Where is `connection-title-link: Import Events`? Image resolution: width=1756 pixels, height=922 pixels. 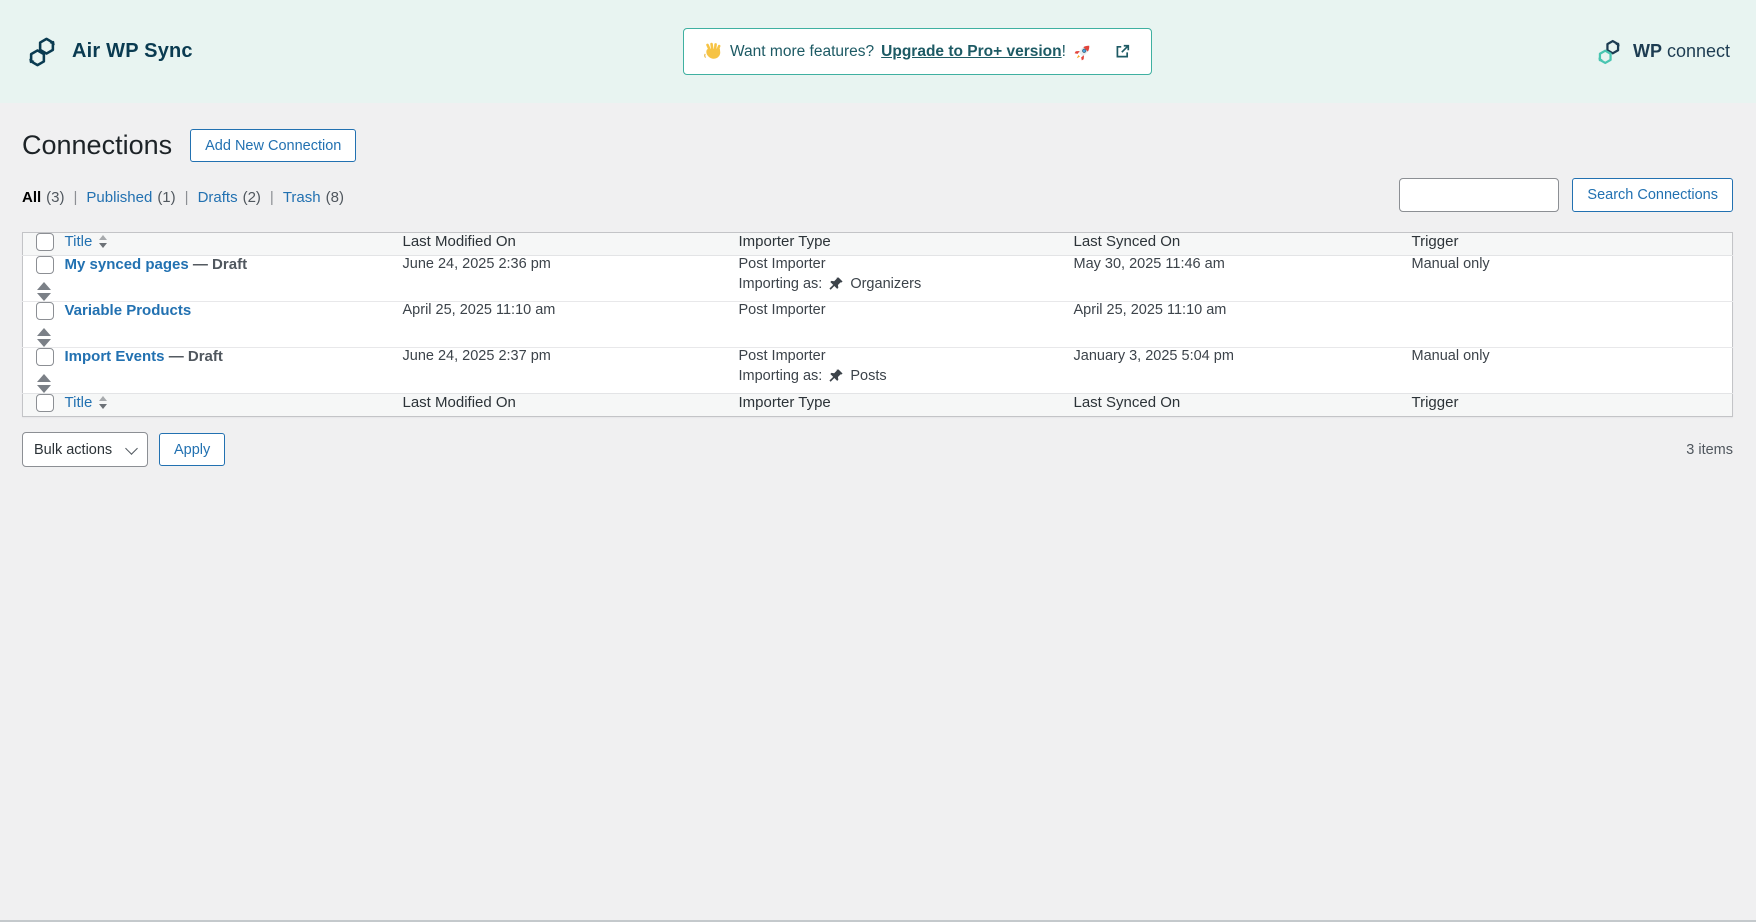 connection-title-link: Import Events is located at coordinates (114, 356).